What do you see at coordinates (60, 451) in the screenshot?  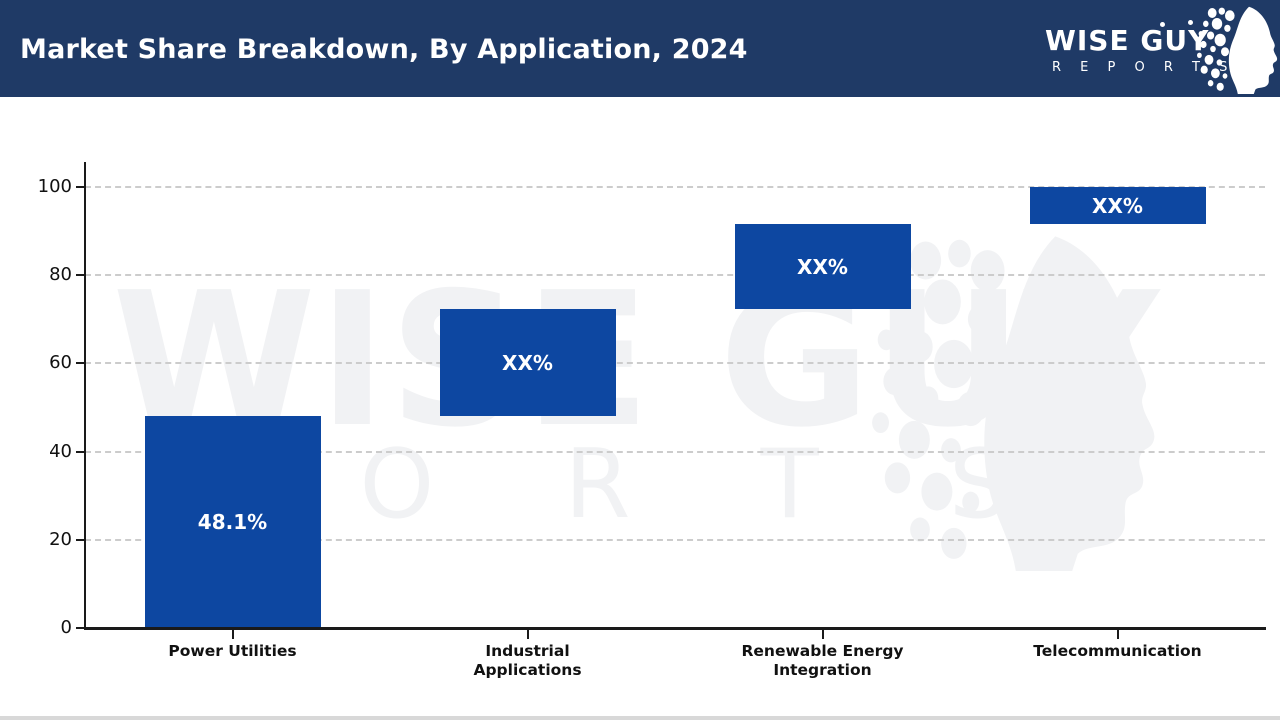 I see `y-axis-tick-label: 40` at bounding box center [60, 451].